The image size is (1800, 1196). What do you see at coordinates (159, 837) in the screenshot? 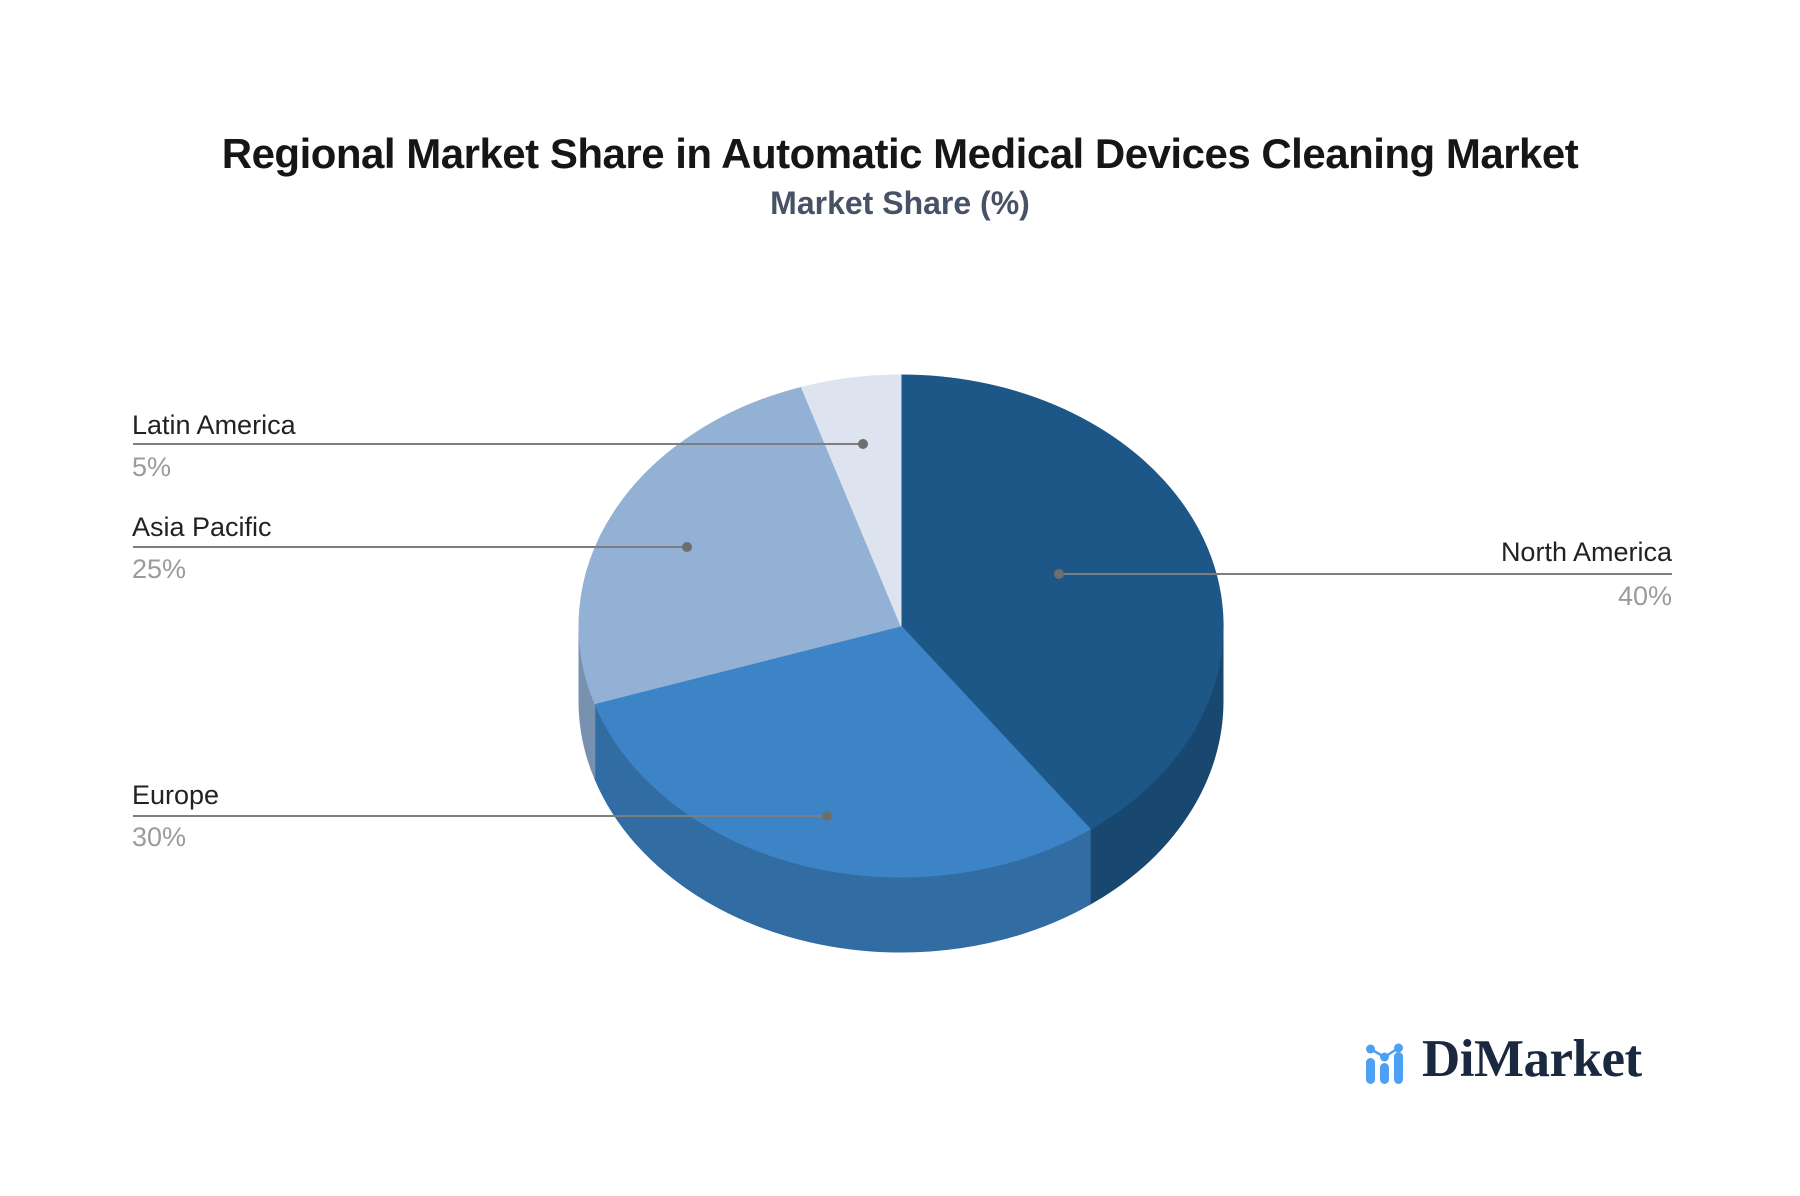
I see `callout-value-europe: 30%` at bounding box center [159, 837].